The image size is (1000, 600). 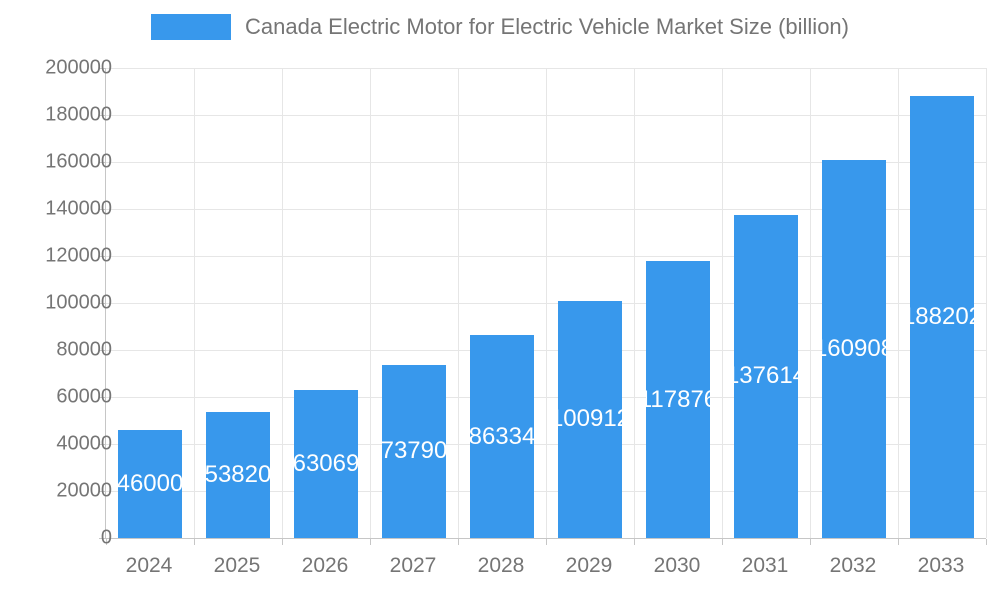 What do you see at coordinates (78, 302) in the screenshot?
I see `y-axis-tick-label: 100000` at bounding box center [78, 302].